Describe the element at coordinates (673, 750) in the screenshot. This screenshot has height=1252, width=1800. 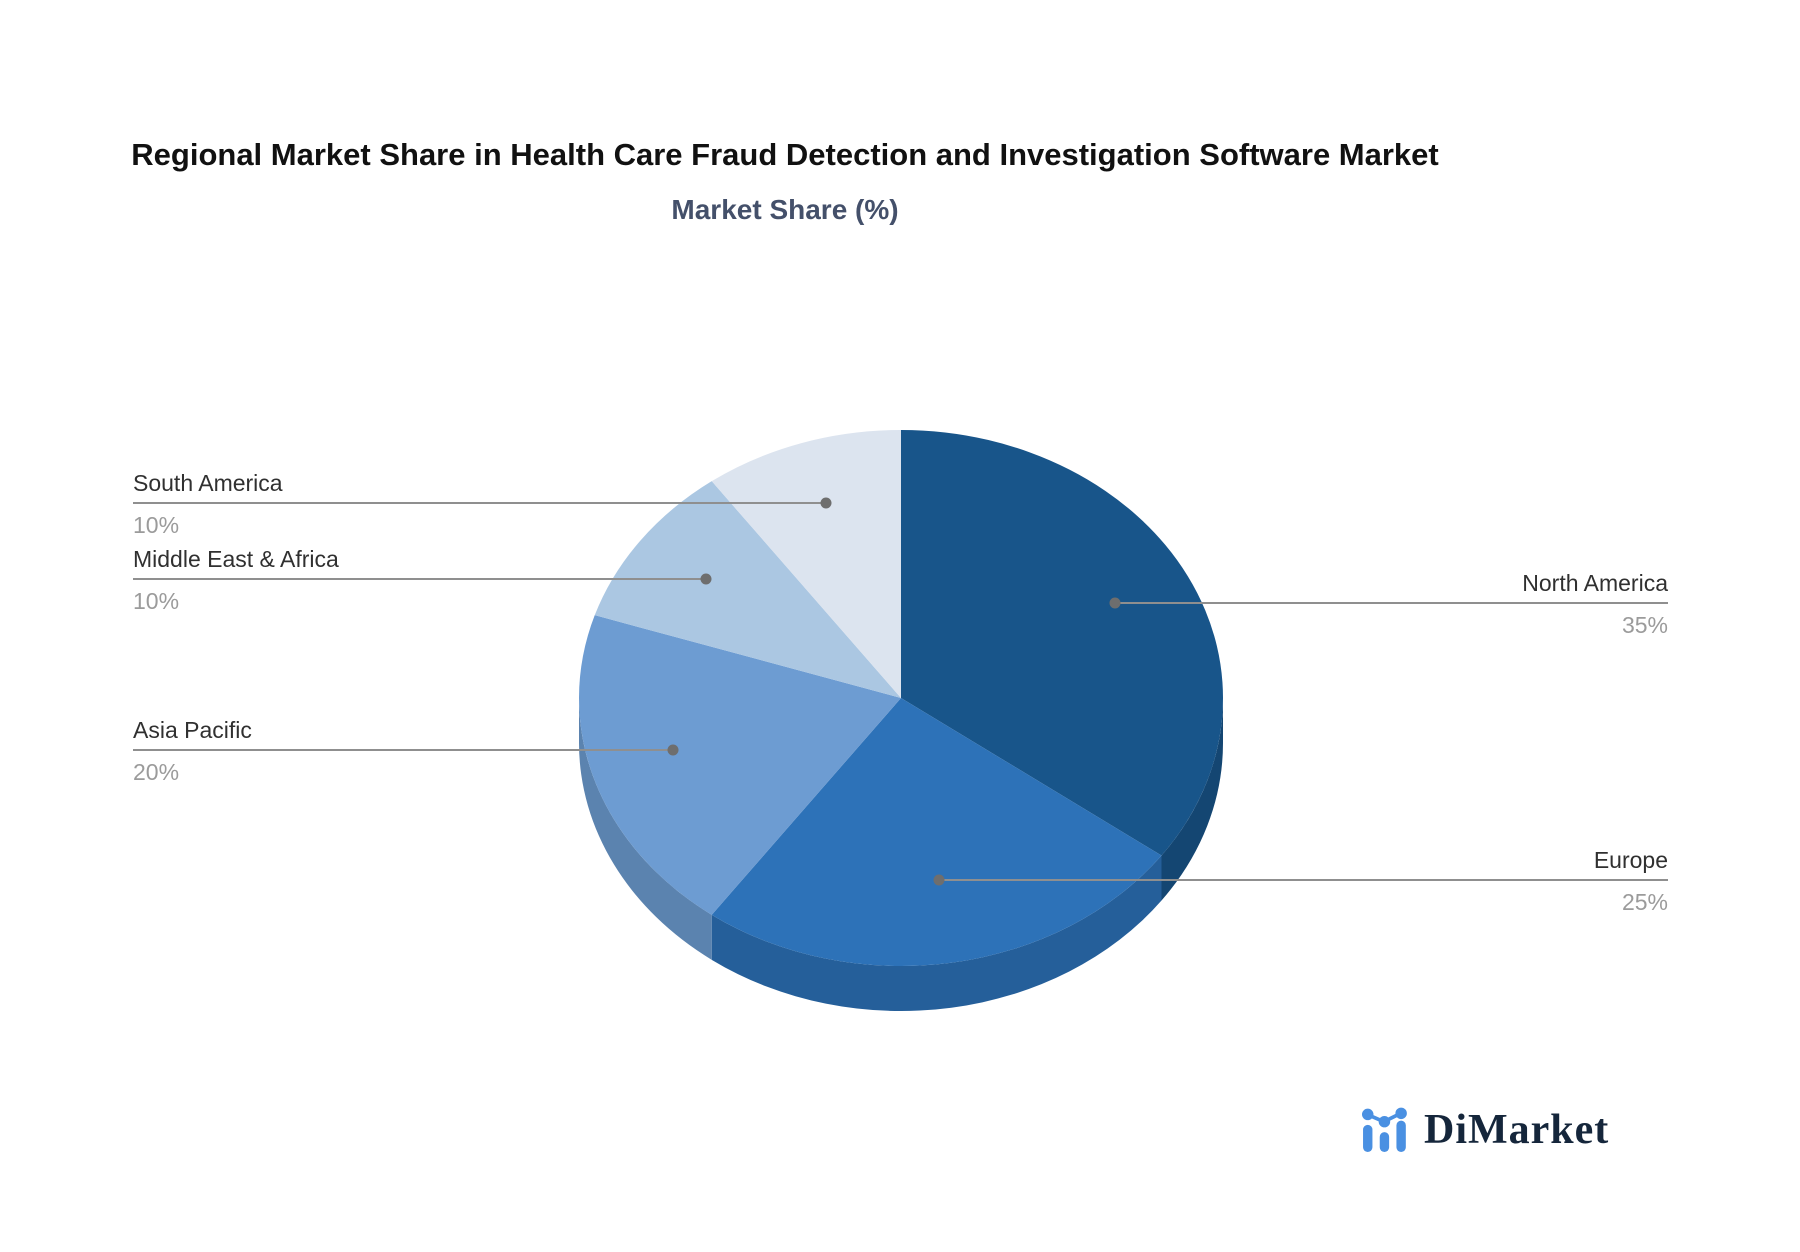
I see `leader-dot-asia-pacific` at that location.